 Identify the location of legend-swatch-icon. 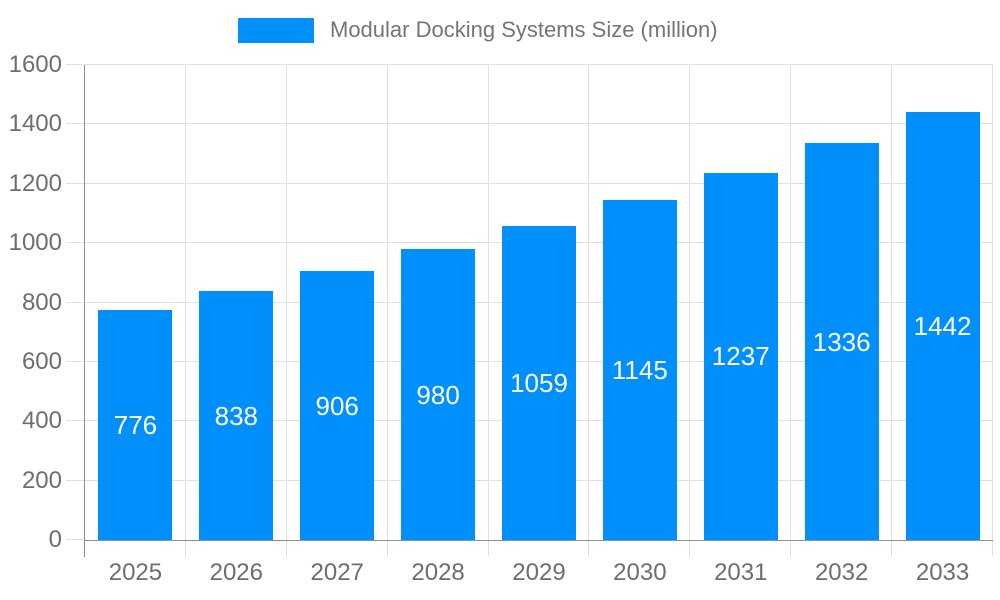
(276, 30).